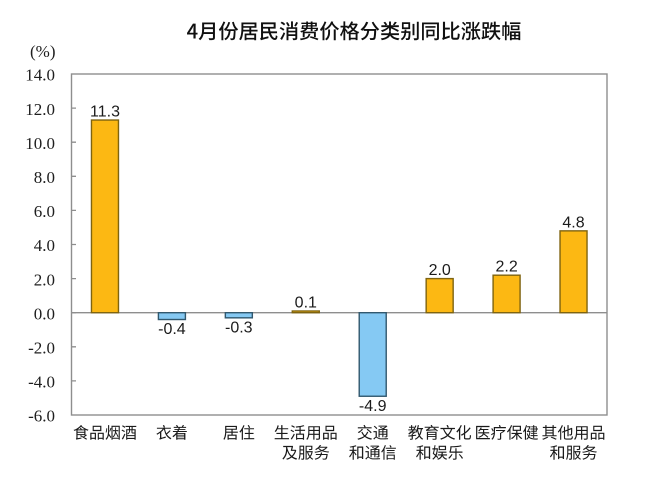 This screenshot has width=648, height=482. Describe the element at coordinates (44, 245) in the screenshot. I see `svg-text: 4.0` at that location.